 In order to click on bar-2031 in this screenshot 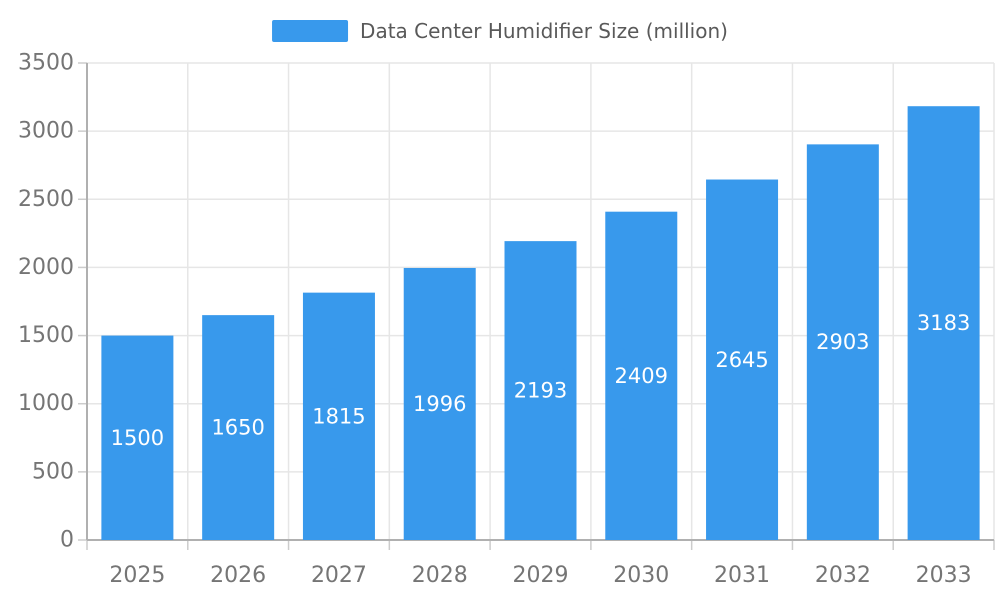, I will do `click(742, 359)`.